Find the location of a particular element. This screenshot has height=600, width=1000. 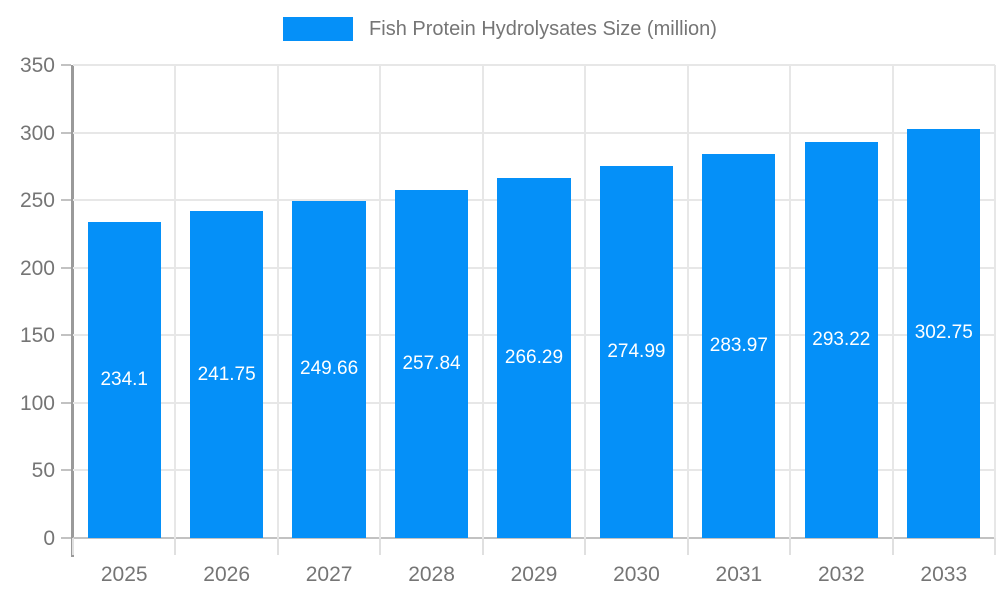

bar-value-label: 274.99 is located at coordinates (636, 352).